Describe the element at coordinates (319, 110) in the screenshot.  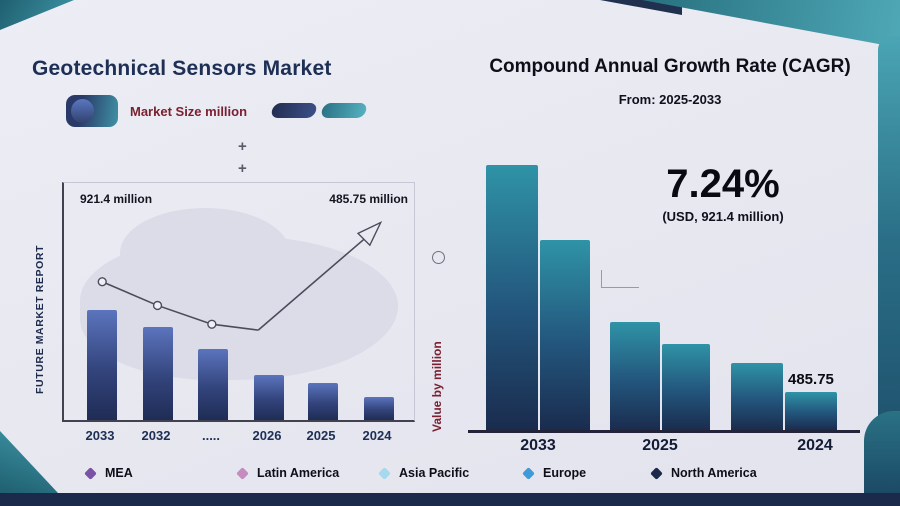
I see `legend-pills` at that location.